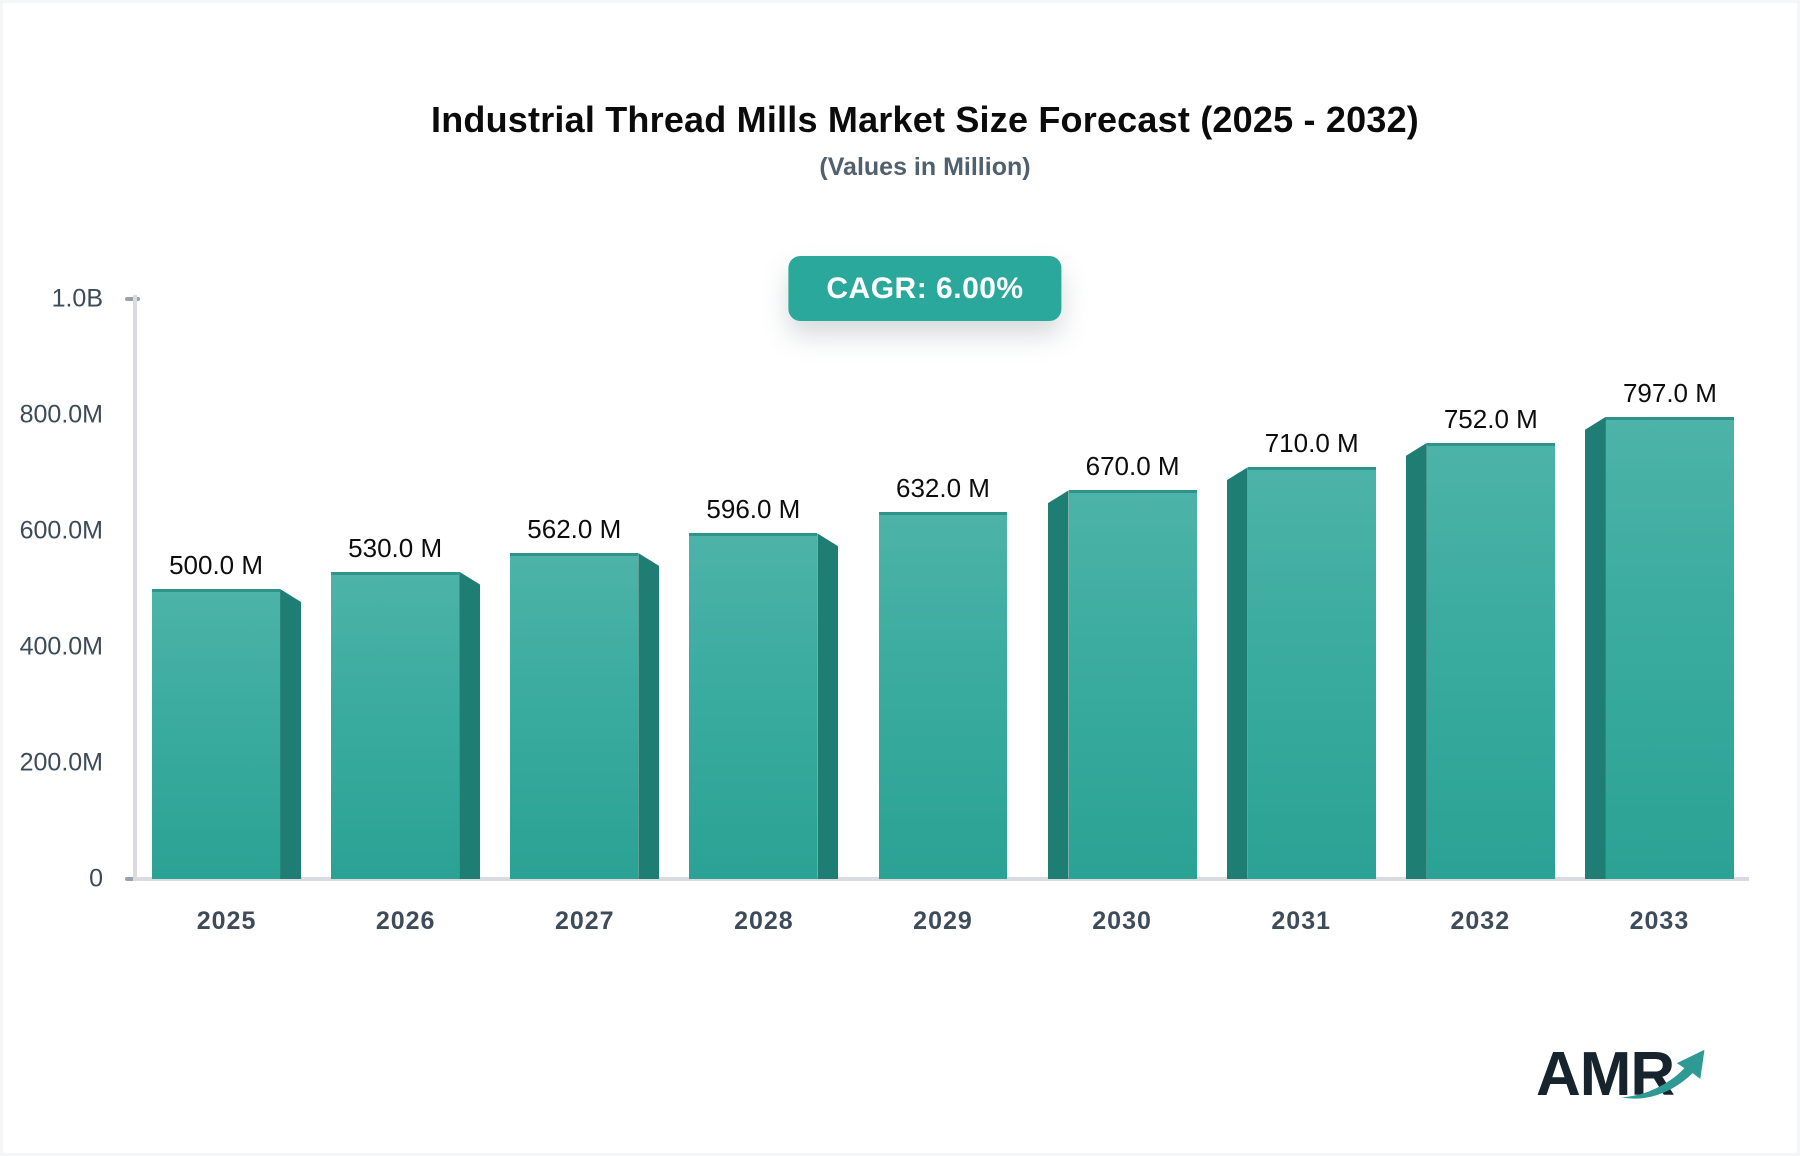 The image size is (1800, 1156). What do you see at coordinates (1669, 392) in the screenshot?
I see `bar-value-label: 797.0 M` at bounding box center [1669, 392].